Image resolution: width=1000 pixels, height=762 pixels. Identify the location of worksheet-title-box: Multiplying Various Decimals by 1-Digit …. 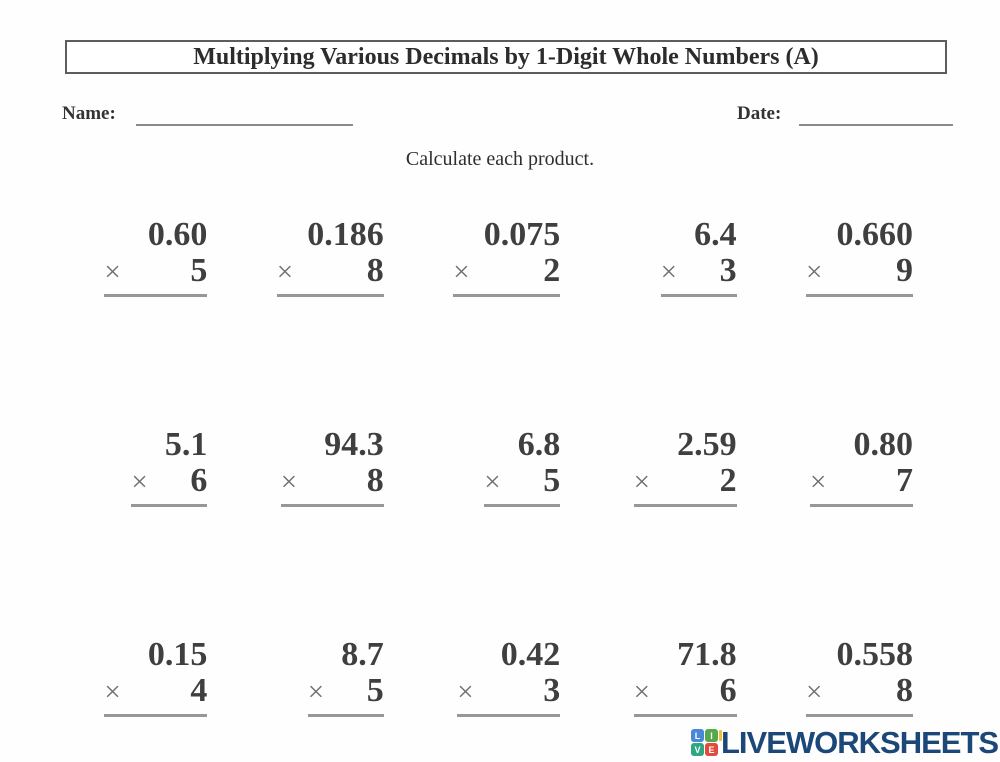
(506, 57).